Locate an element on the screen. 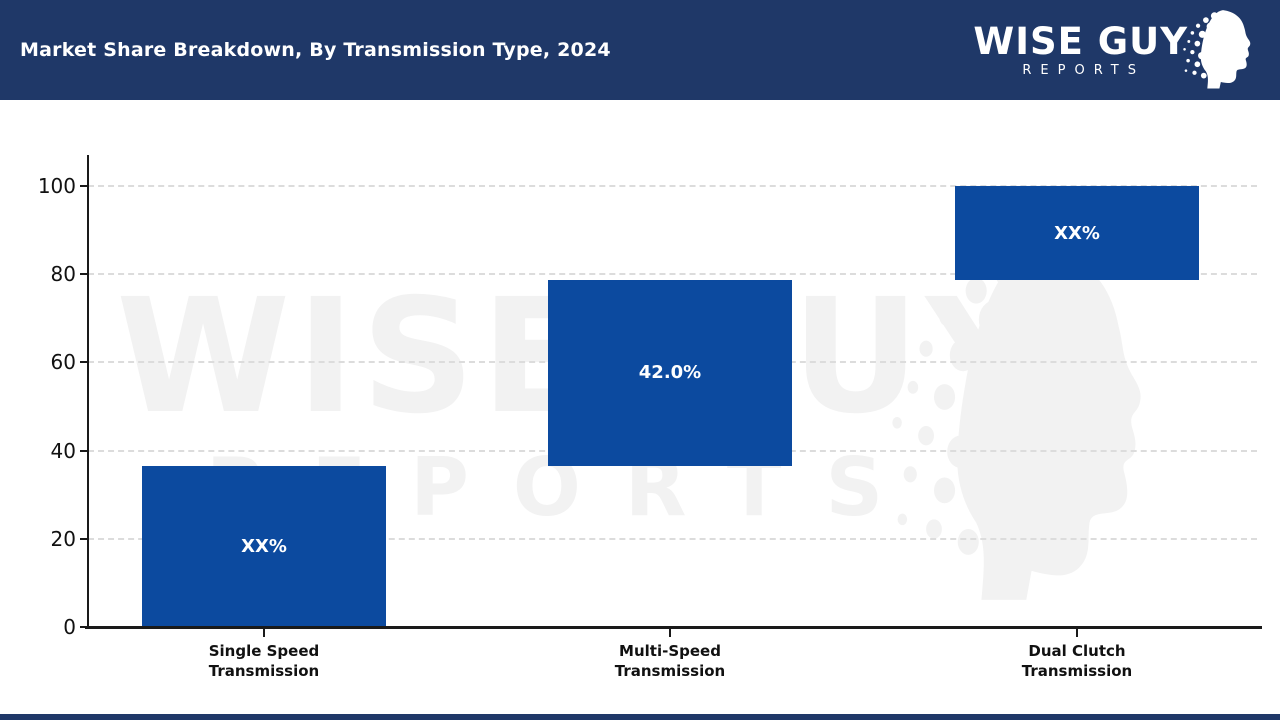 Image resolution: width=1280 pixels, height=720 pixels. logo-wordmark: WISE GUY is located at coordinates (1080, 41).